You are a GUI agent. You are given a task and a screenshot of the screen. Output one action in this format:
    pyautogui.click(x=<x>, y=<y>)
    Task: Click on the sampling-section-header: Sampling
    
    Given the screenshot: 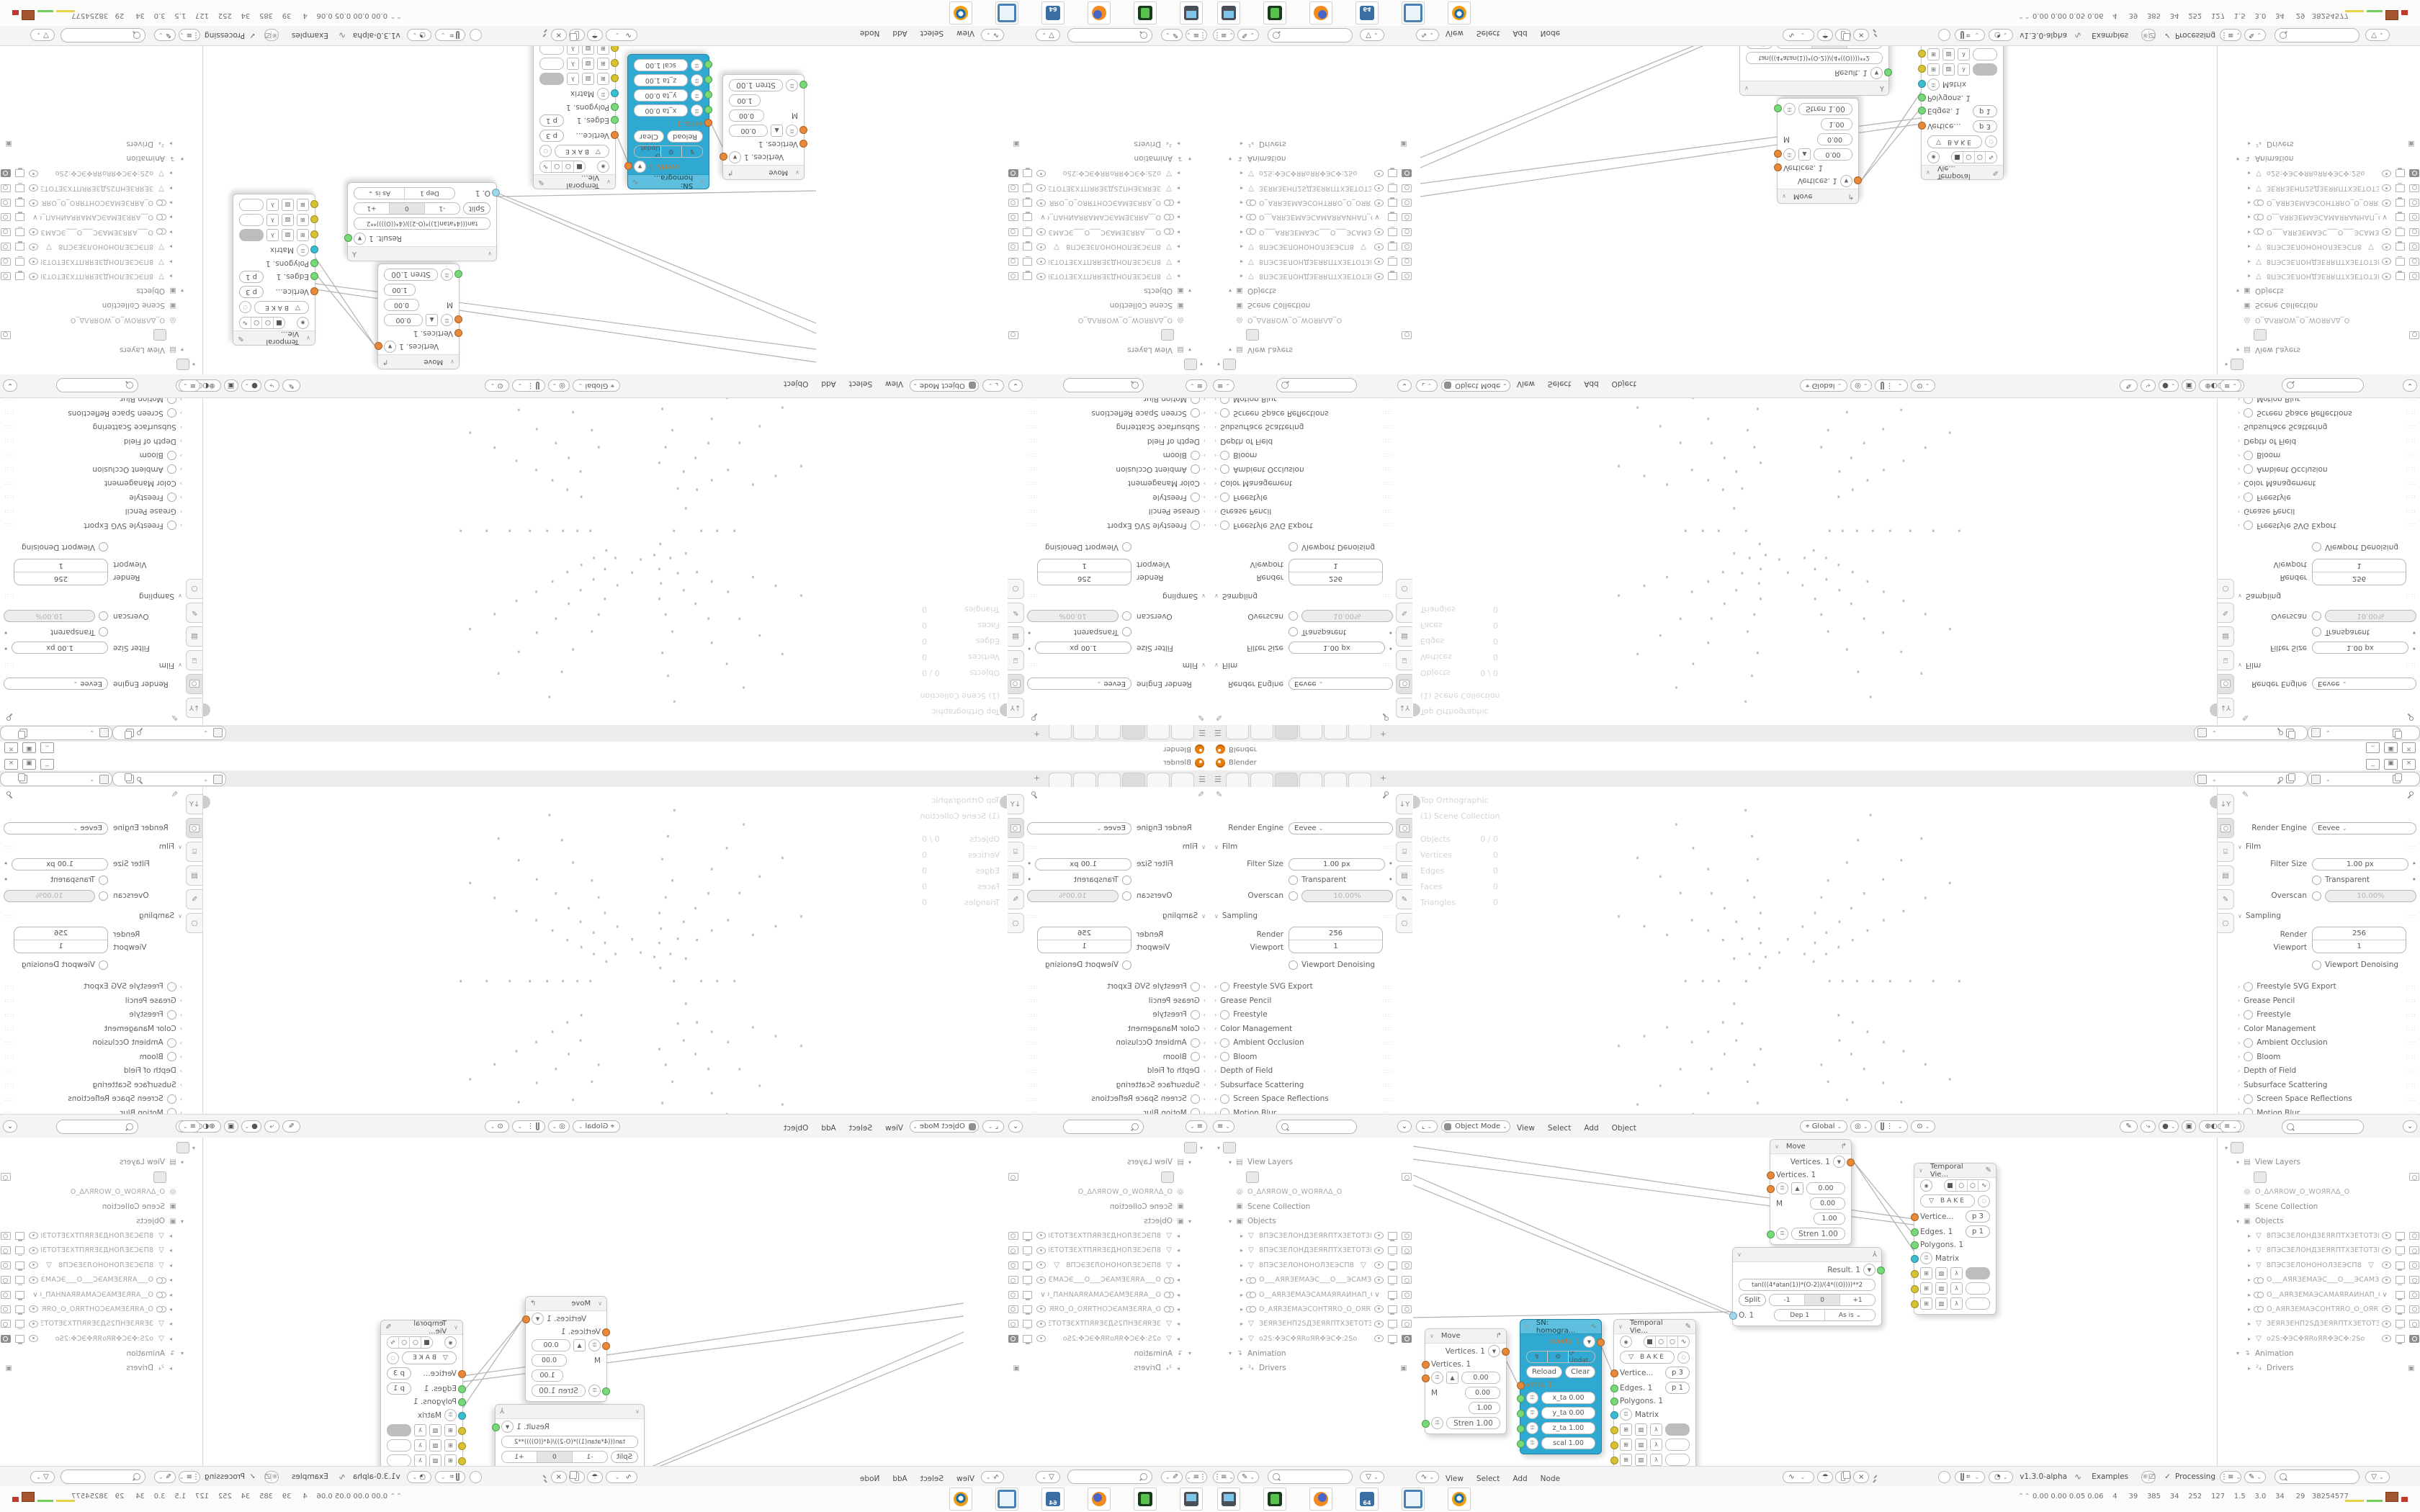 What is the action you would take?
    pyautogui.click(x=2263, y=596)
    